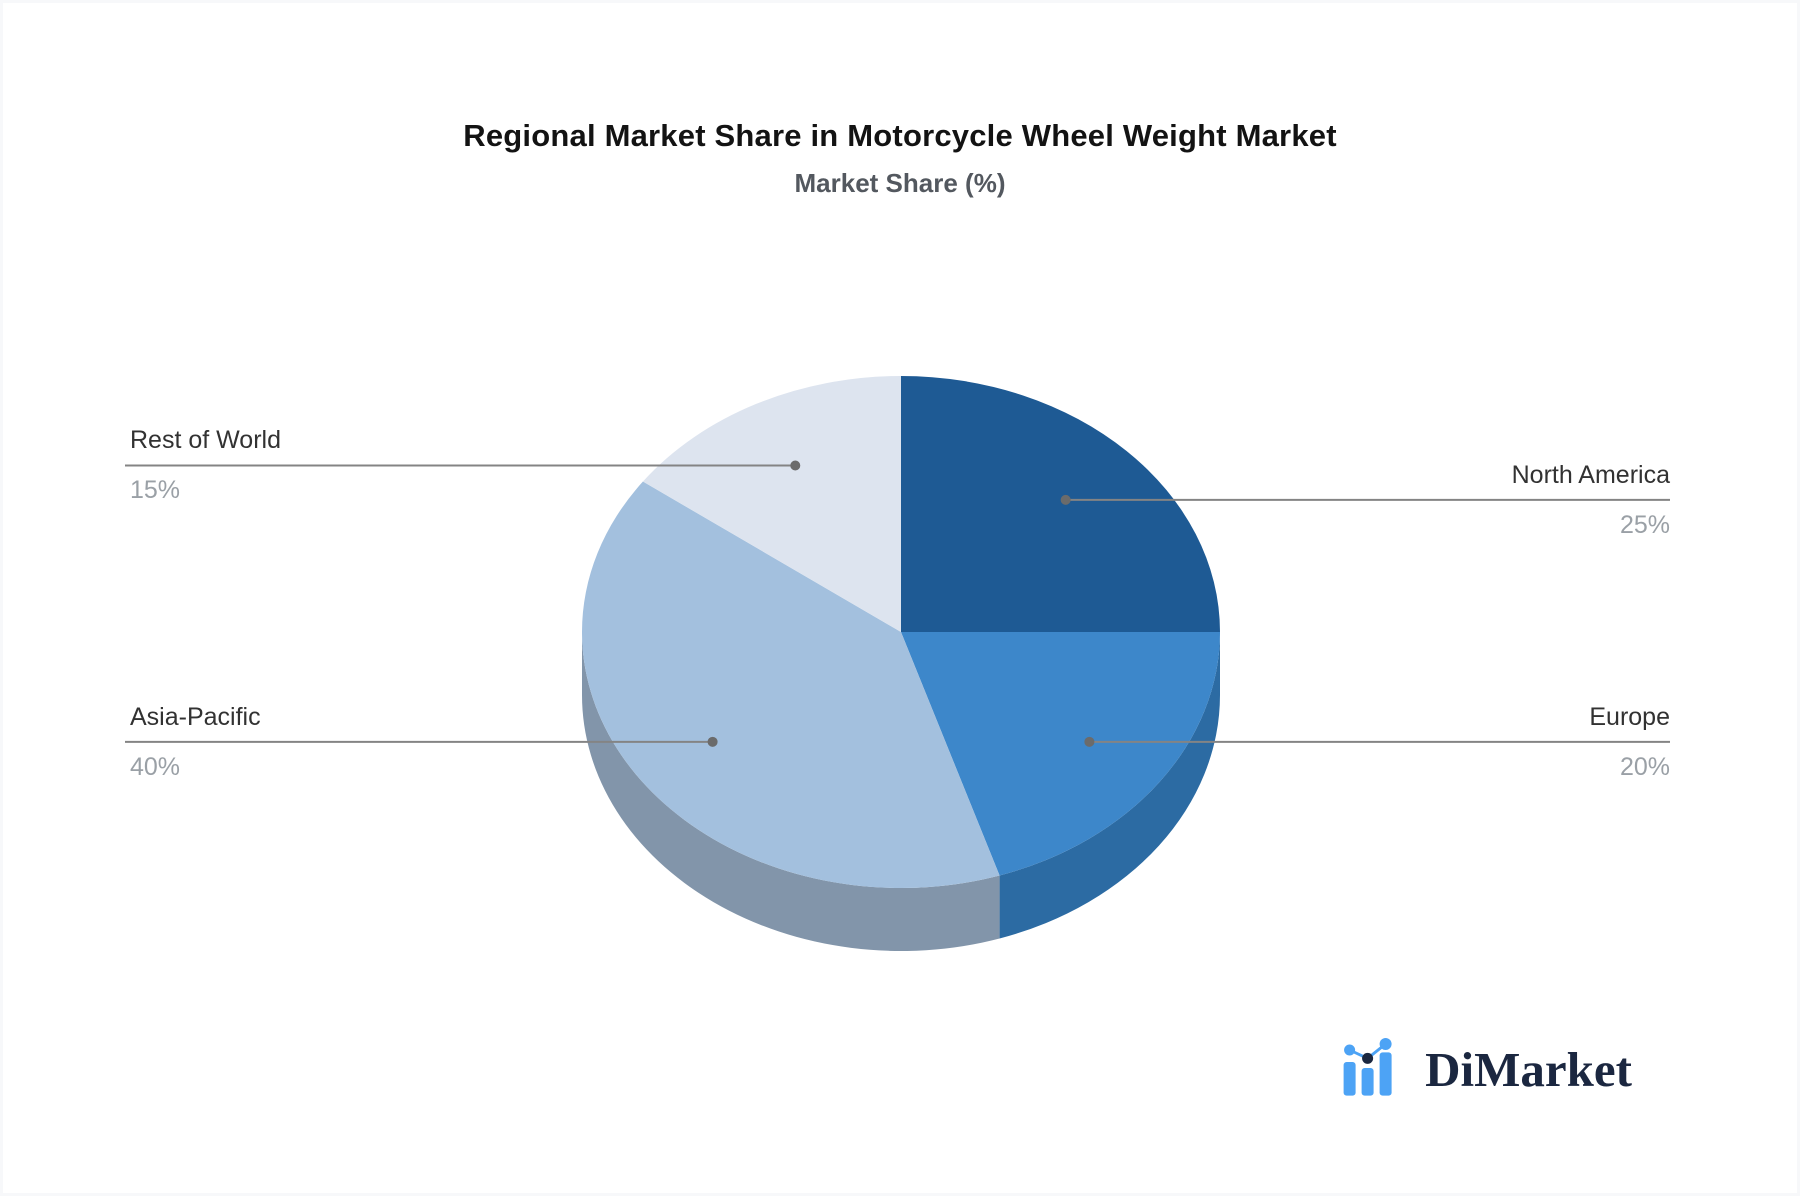 The height and width of the screenshot is (1196, 1800). I want to click on brand-logo: DiMarket, so click(1486, 1068).